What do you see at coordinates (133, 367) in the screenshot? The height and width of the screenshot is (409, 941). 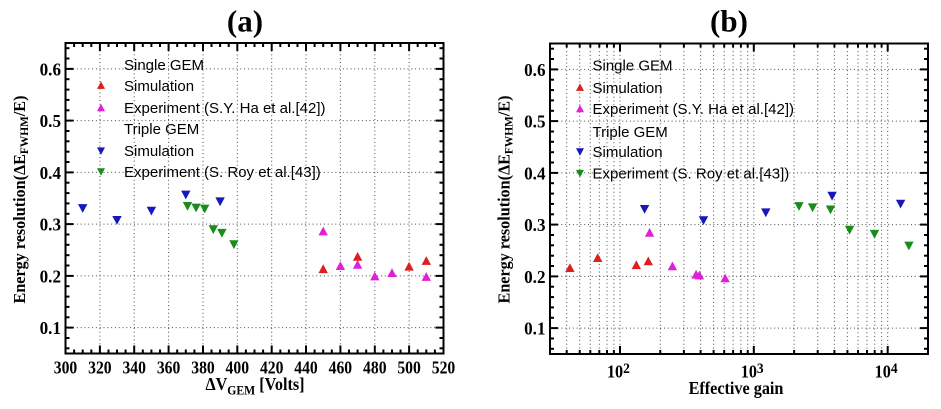 I see `svg-text: 340` at bounding box center [133, 367].